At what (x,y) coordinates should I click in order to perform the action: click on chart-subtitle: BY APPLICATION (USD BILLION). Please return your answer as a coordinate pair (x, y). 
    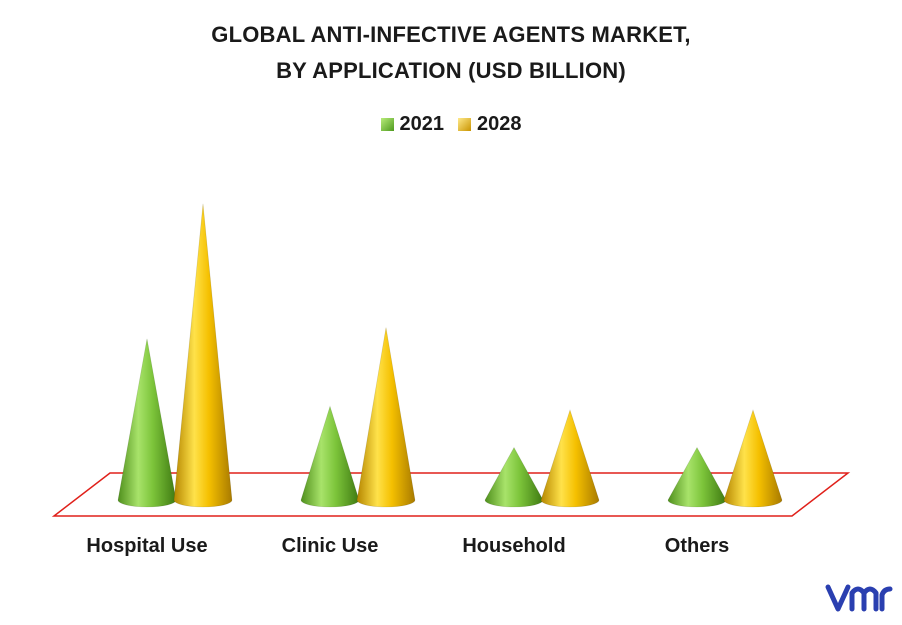
    Looking at the image, I should click on (451, 70).